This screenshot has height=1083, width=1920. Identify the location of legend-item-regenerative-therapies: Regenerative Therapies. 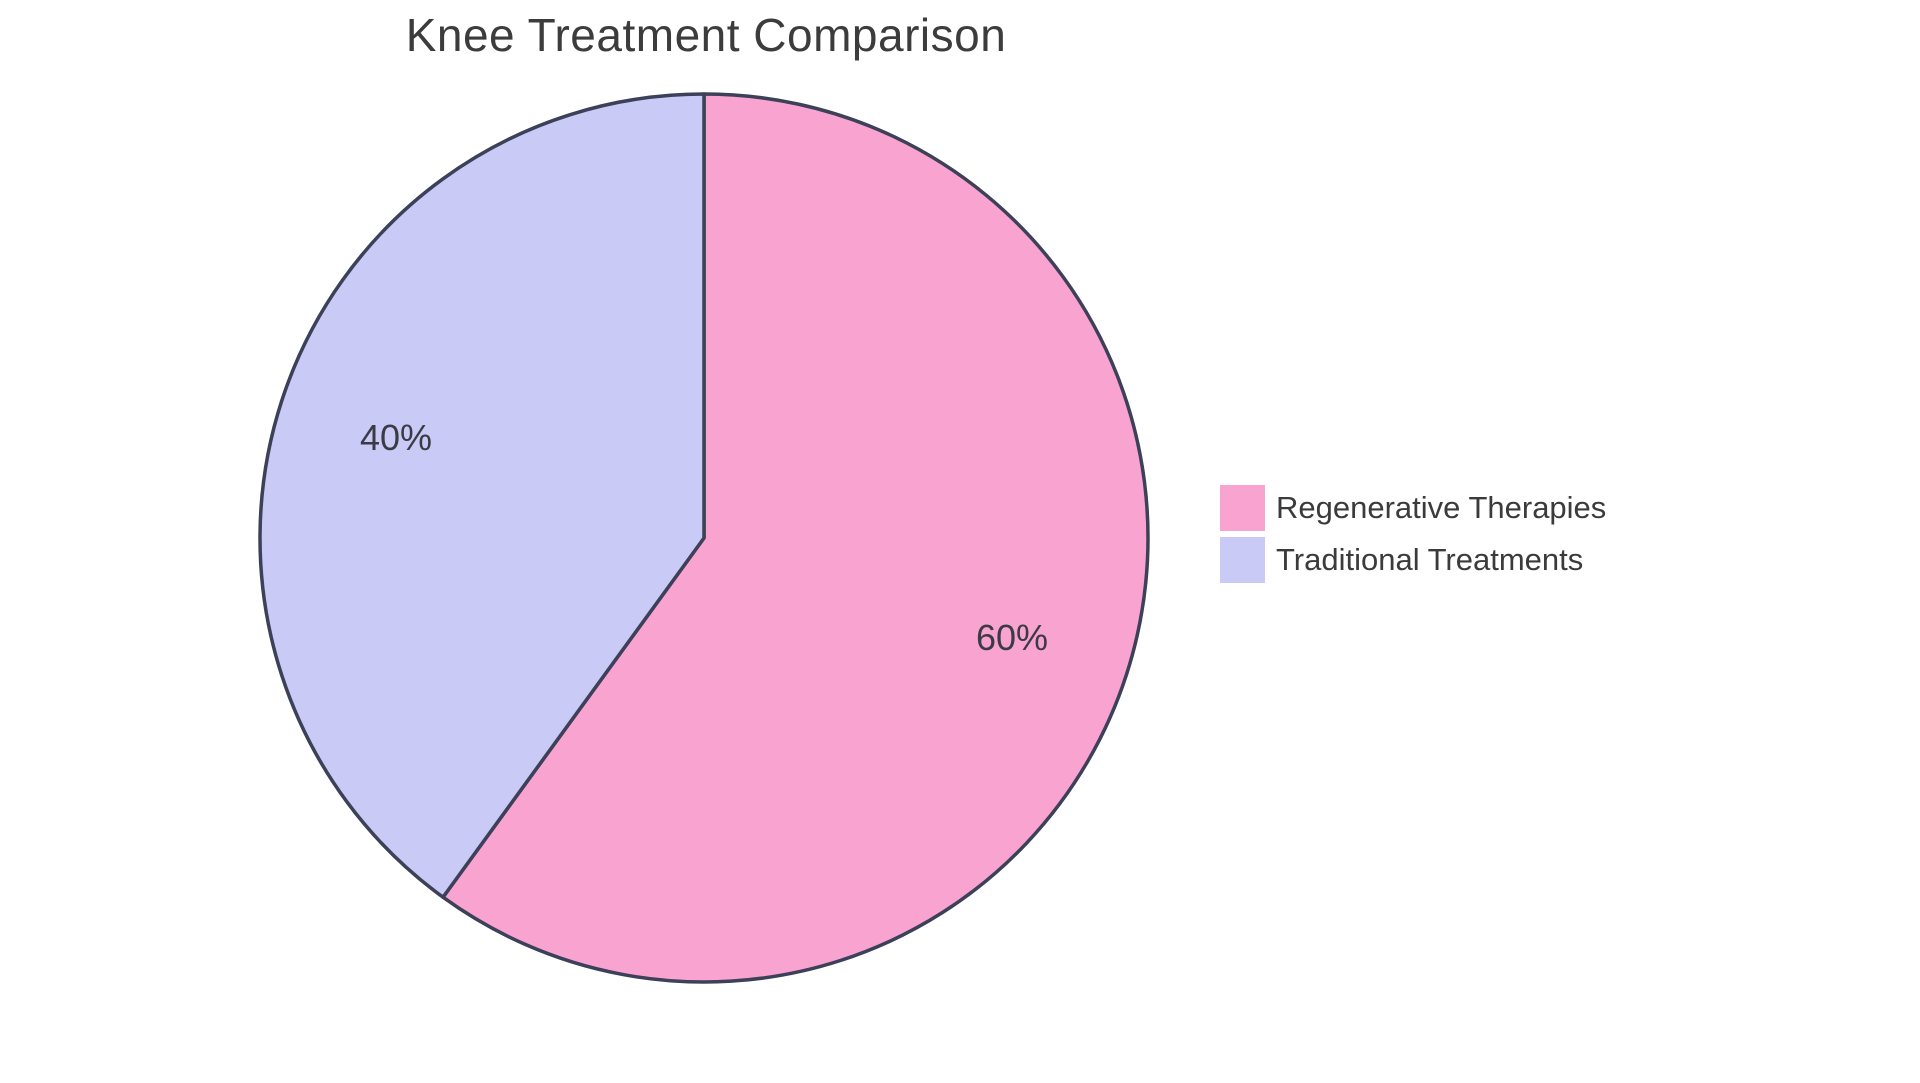
(1413, 508).